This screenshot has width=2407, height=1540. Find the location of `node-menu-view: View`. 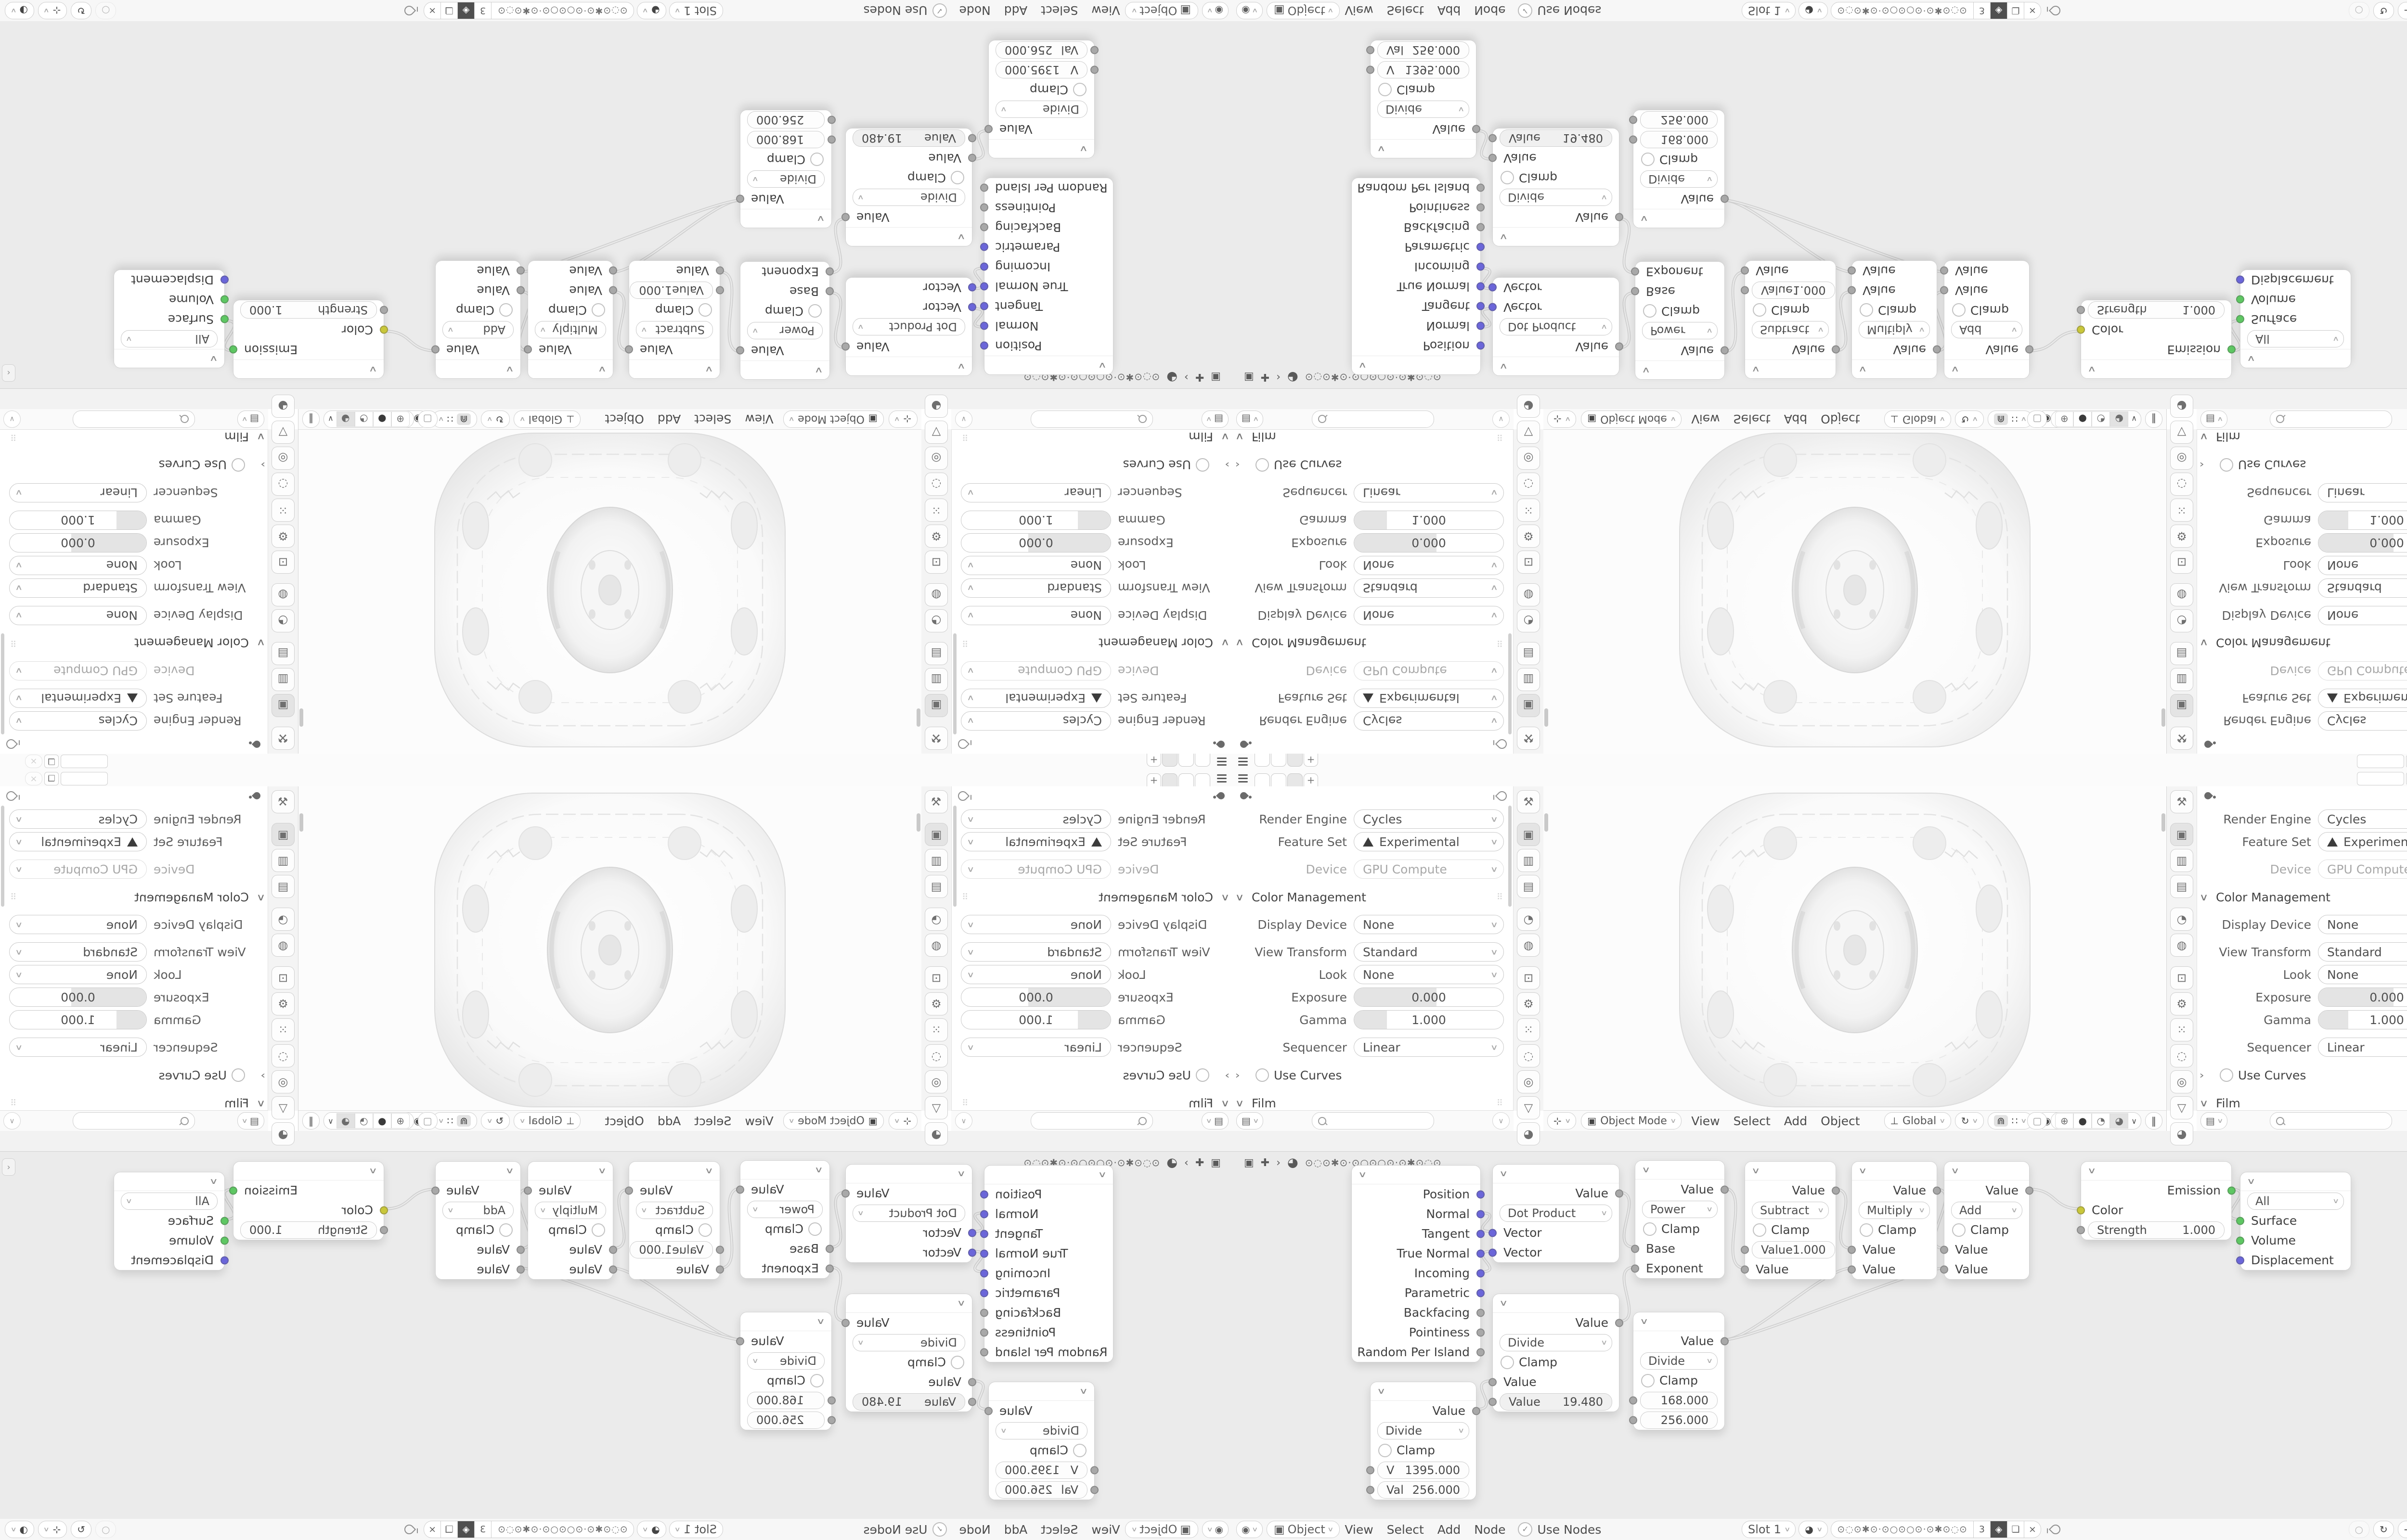

node-menu-view: View is located at coordinates (1105, 10).